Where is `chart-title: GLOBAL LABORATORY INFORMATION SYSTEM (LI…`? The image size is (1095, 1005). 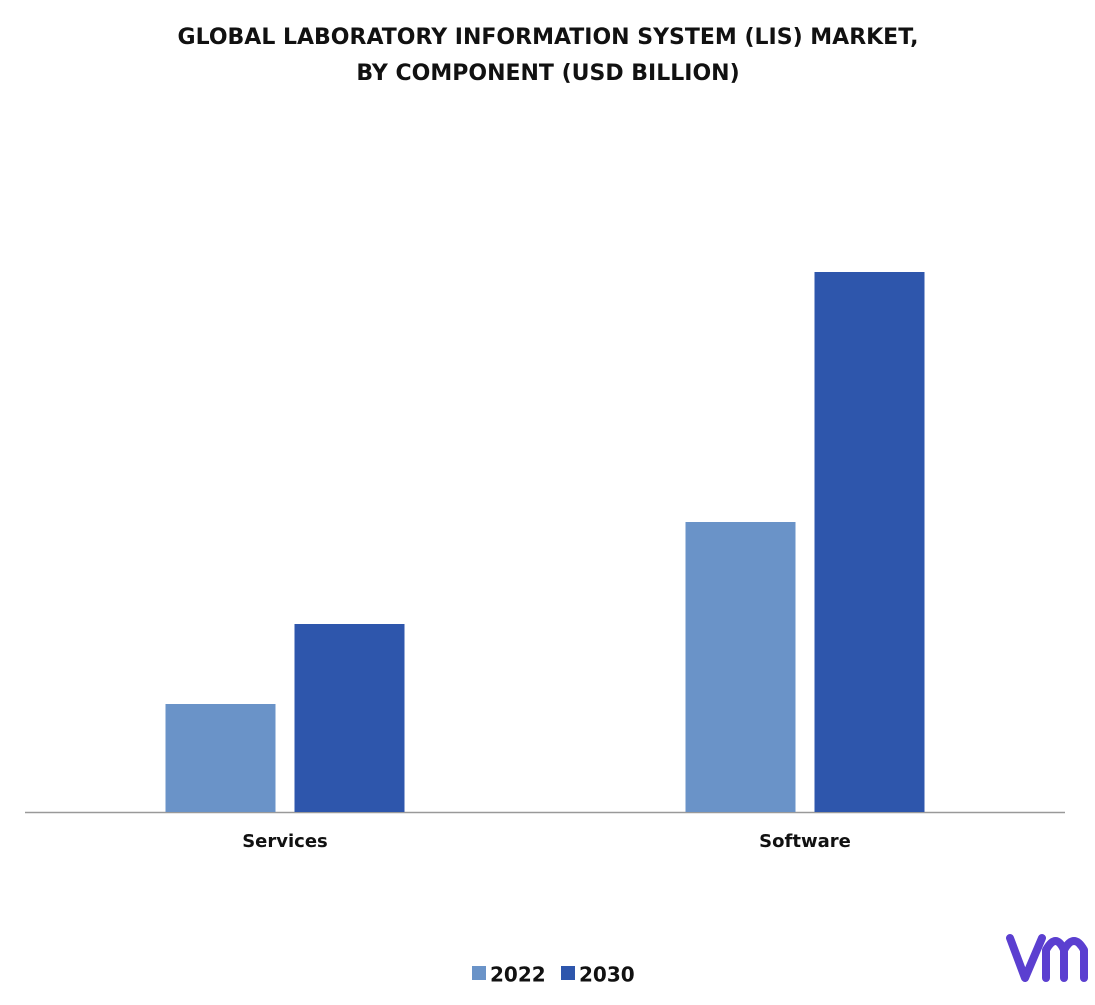
chart-title: GLOBAL LABORATORY INFORMATION SYSTEM (LI… is located at coordinates (548, 37).